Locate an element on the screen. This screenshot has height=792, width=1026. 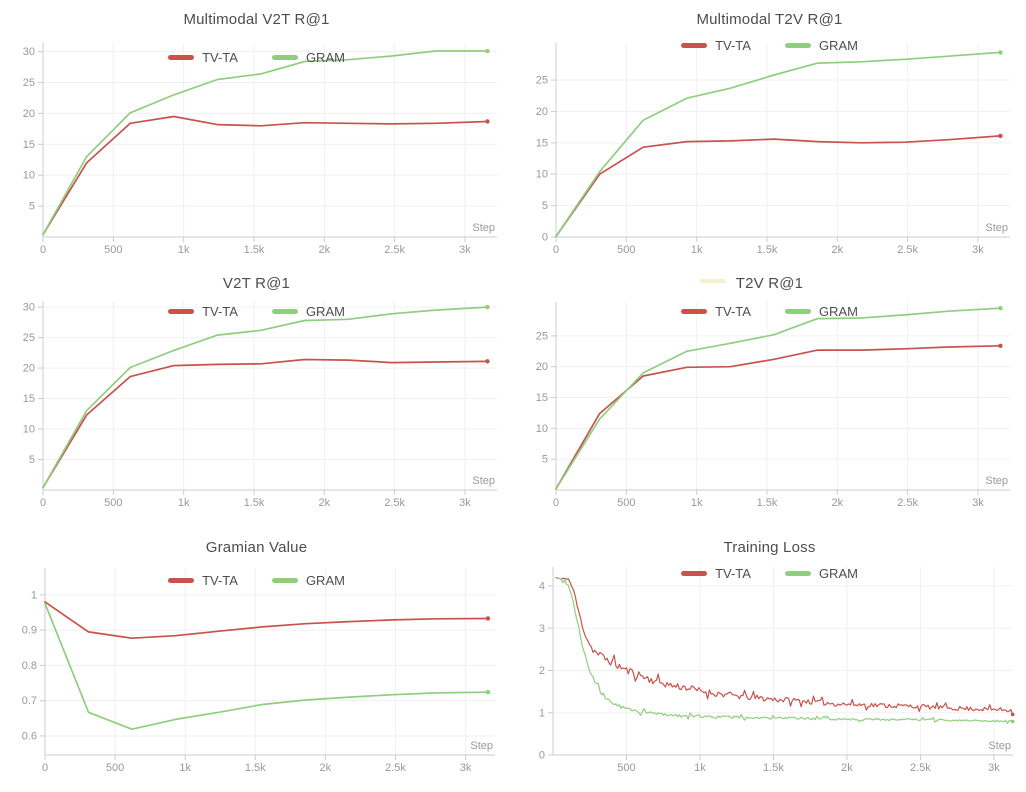
svg-text: 0.8 is located at coordinates (29, 666).